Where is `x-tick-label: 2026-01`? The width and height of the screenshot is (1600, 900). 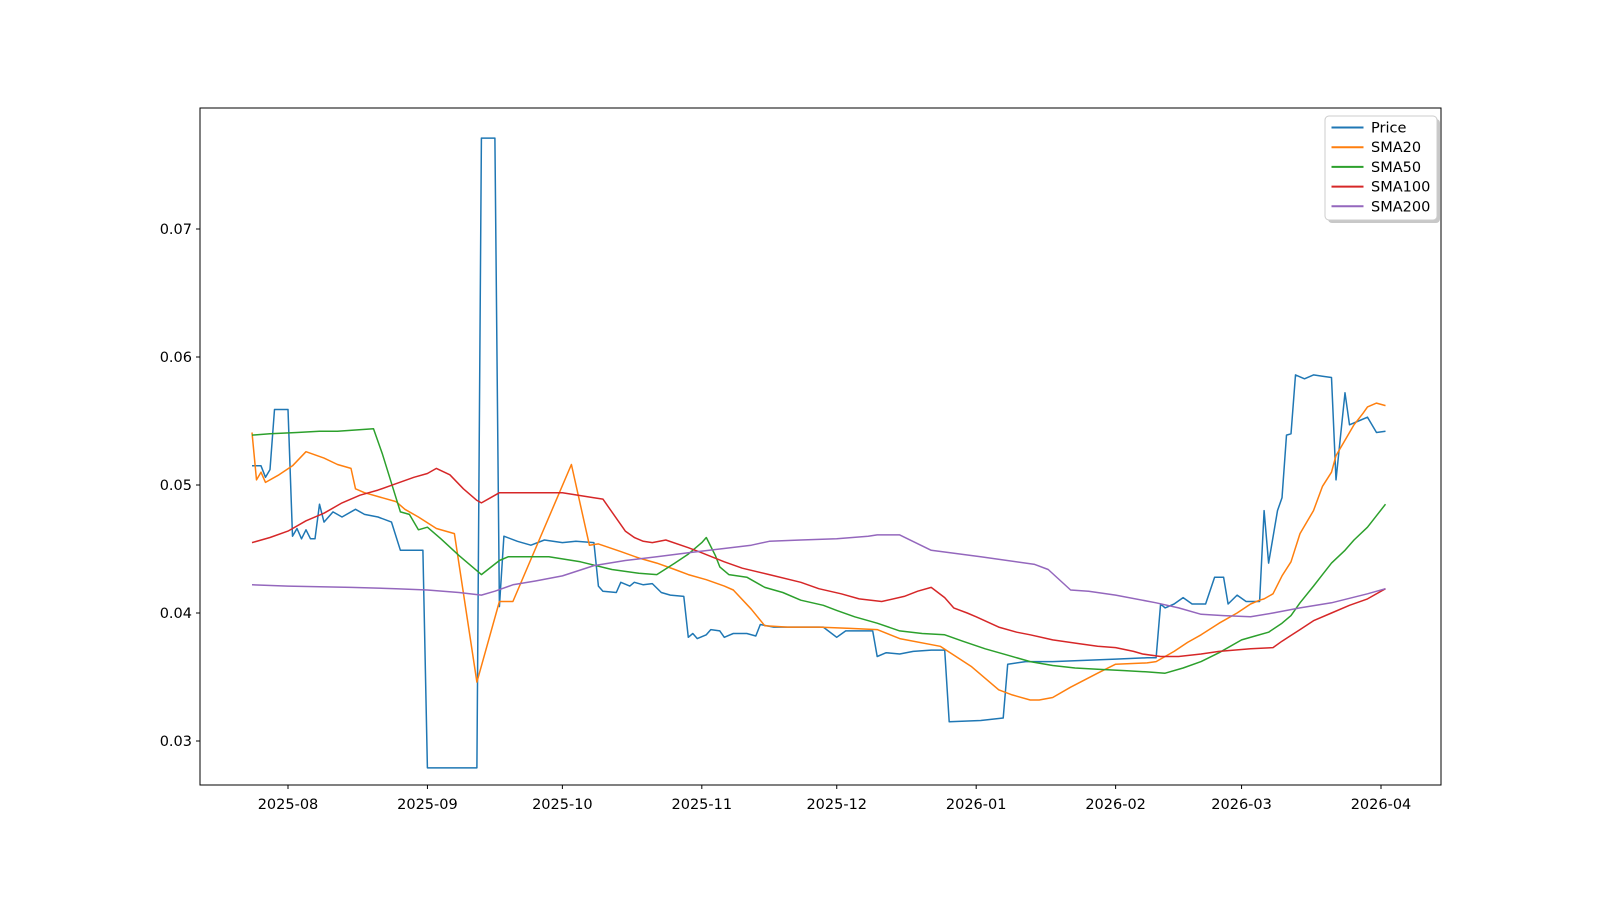
x-tick-label: 2026-01 is located at coordinates (976, 805).